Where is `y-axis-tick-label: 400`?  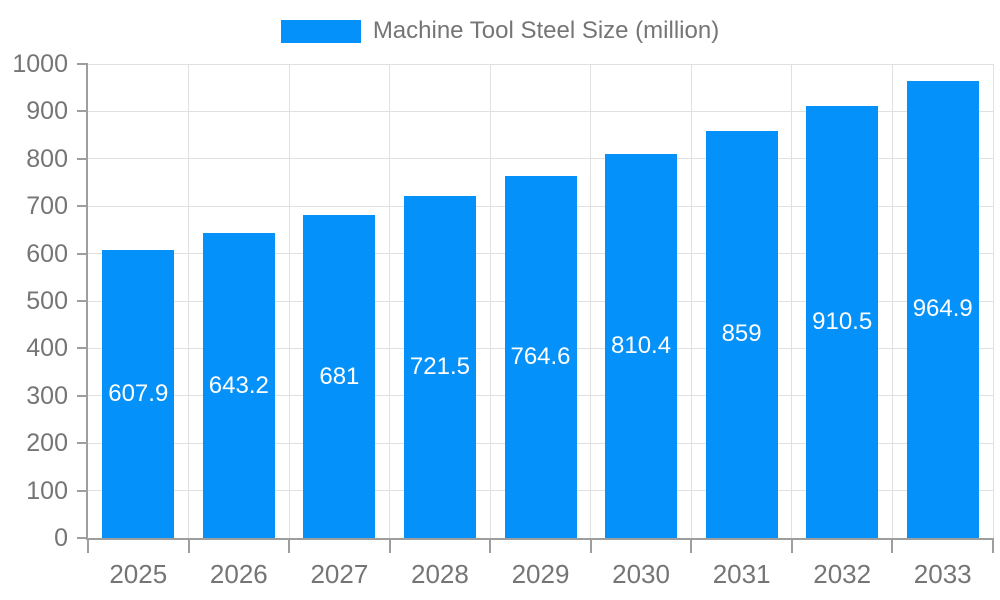
y-axis-tick-label: 400 is located at coordinates (47, 348).